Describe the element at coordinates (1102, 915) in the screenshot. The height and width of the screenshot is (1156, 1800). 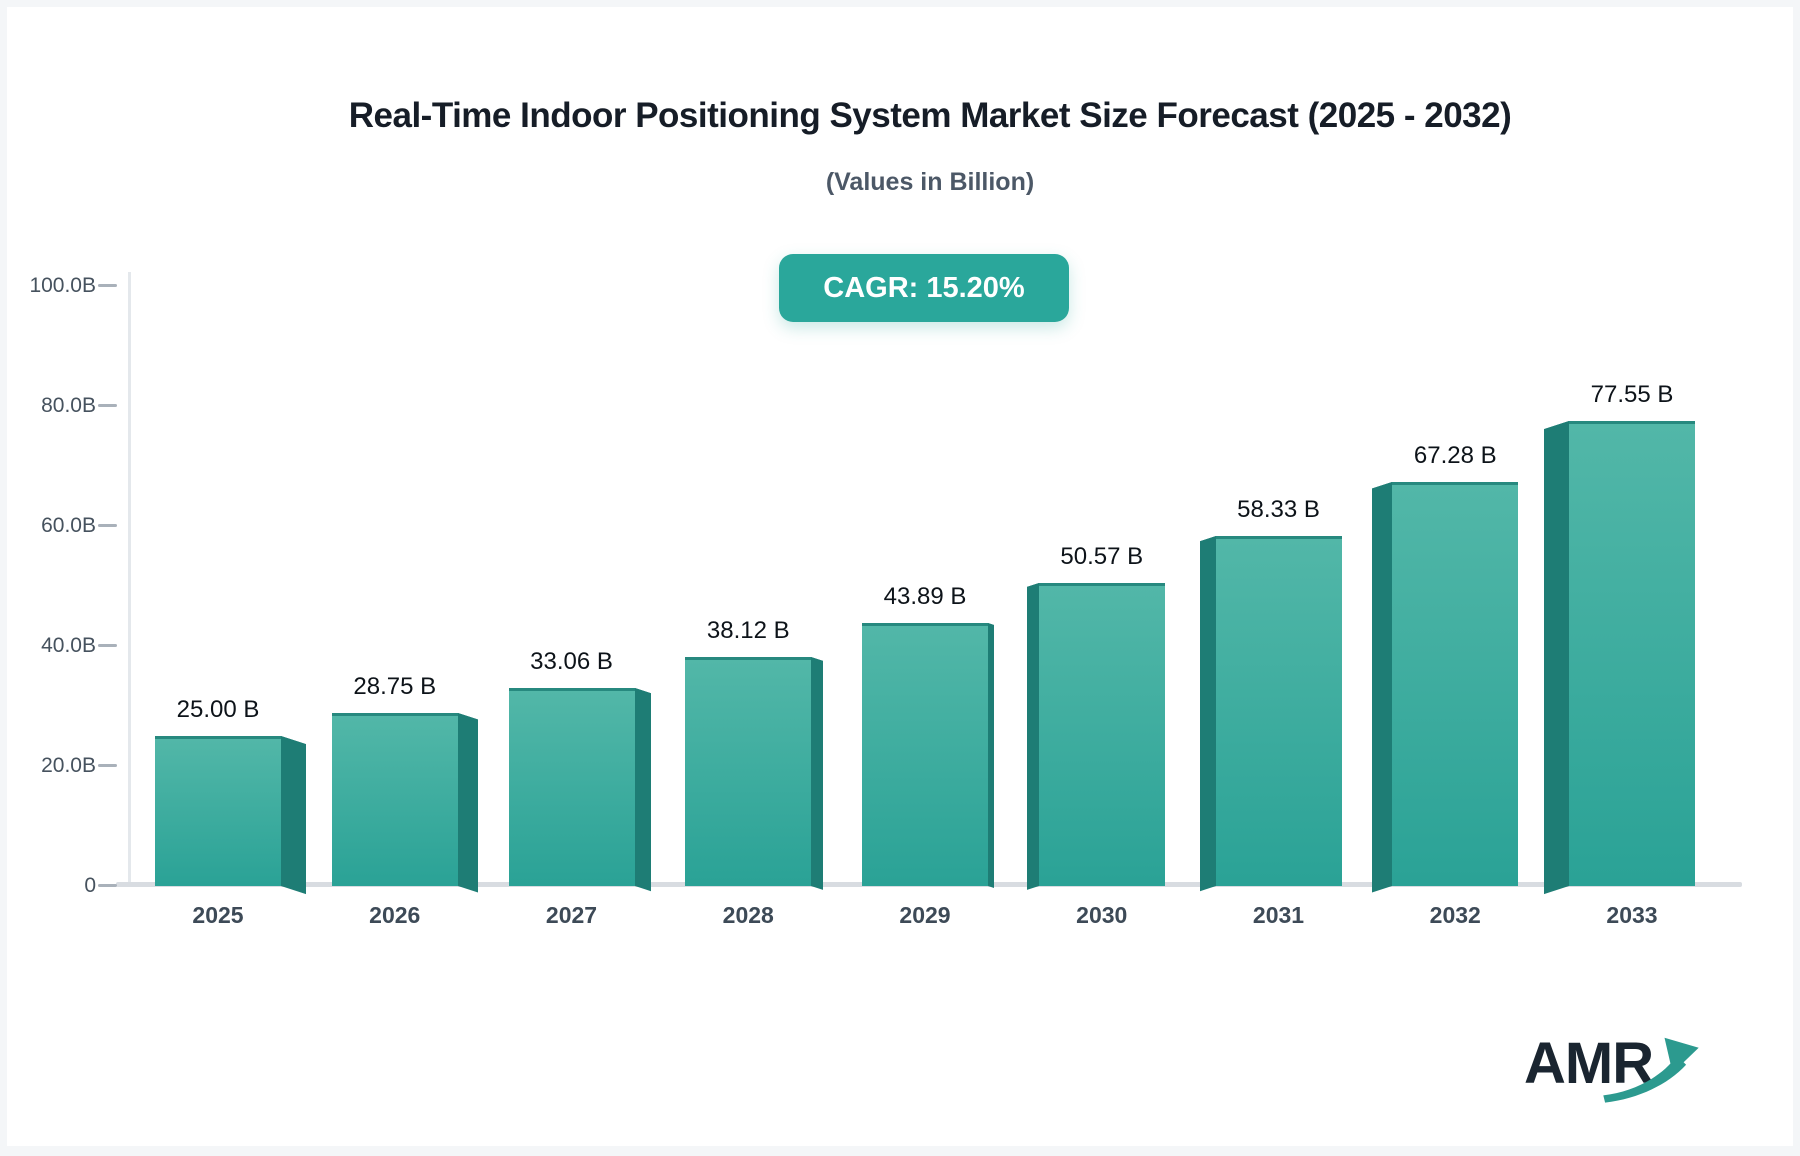
I see `x-axis-label-2030: 2030` at that location.